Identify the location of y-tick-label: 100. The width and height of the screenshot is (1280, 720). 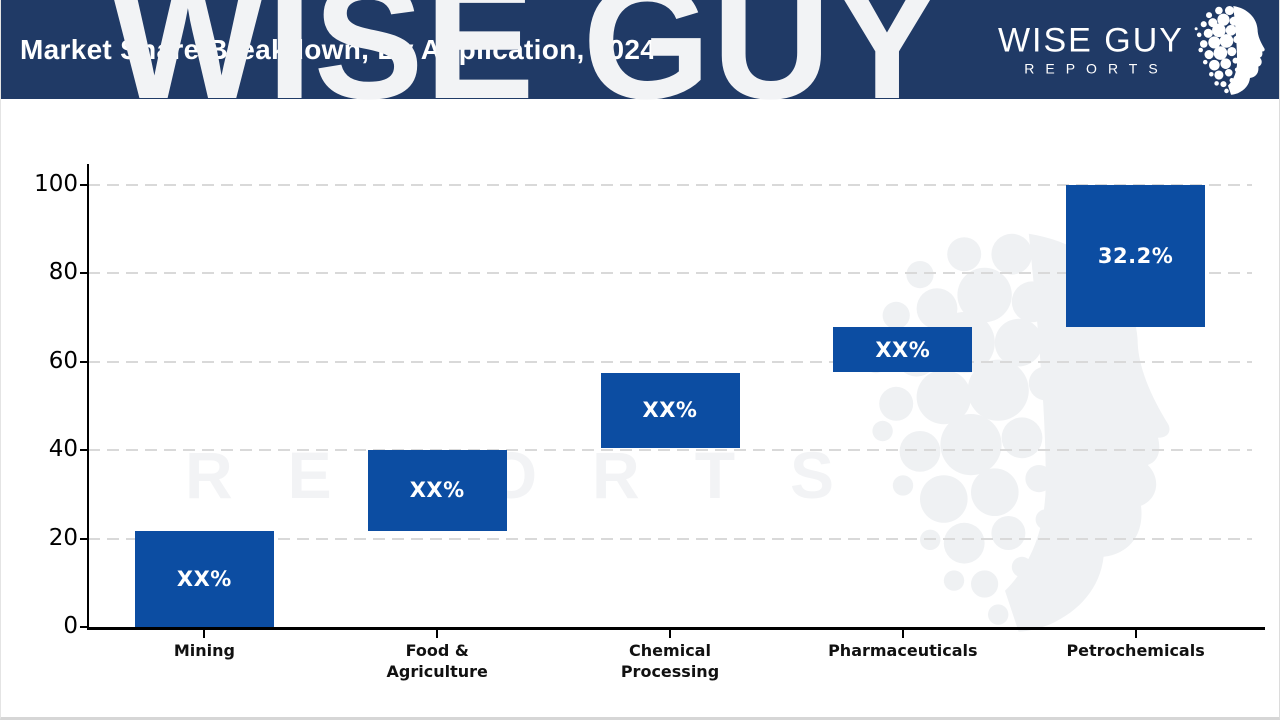
(56, 183).